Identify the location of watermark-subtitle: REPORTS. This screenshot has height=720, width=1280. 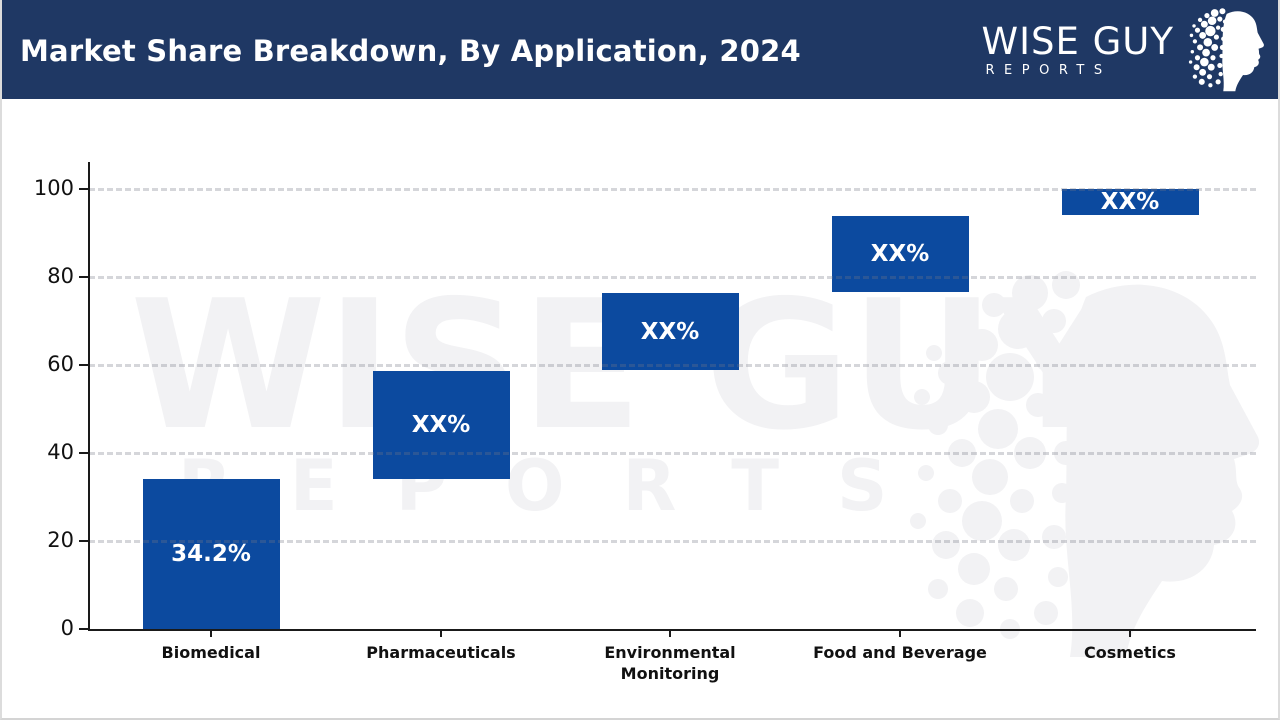
(562, 486).